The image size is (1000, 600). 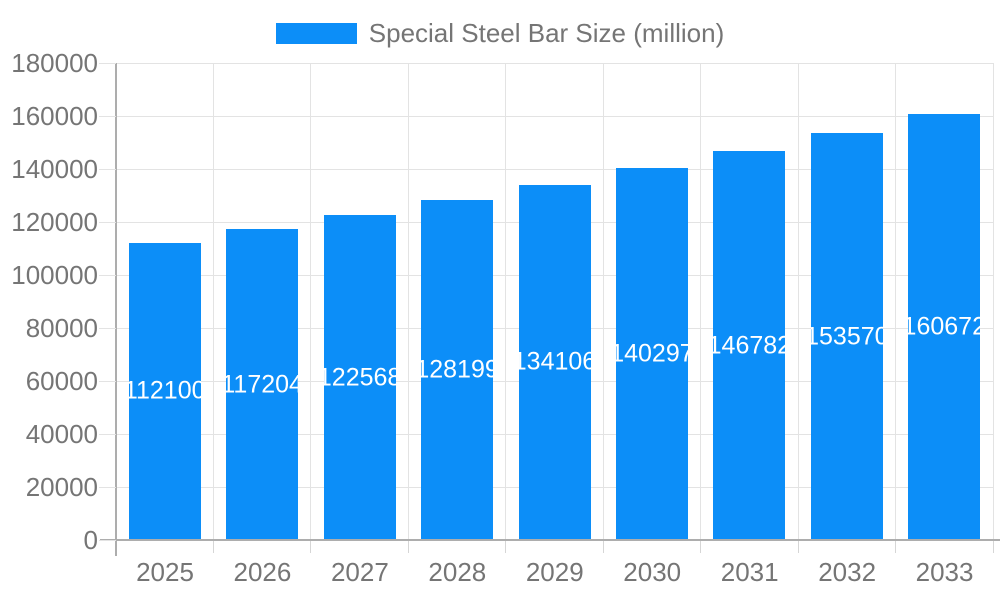 What do you see at coordinates (546, 32) in the screenshot?
I see `legend-label: Special Steel Bar Size (million)` at bounding box center [546, 32].